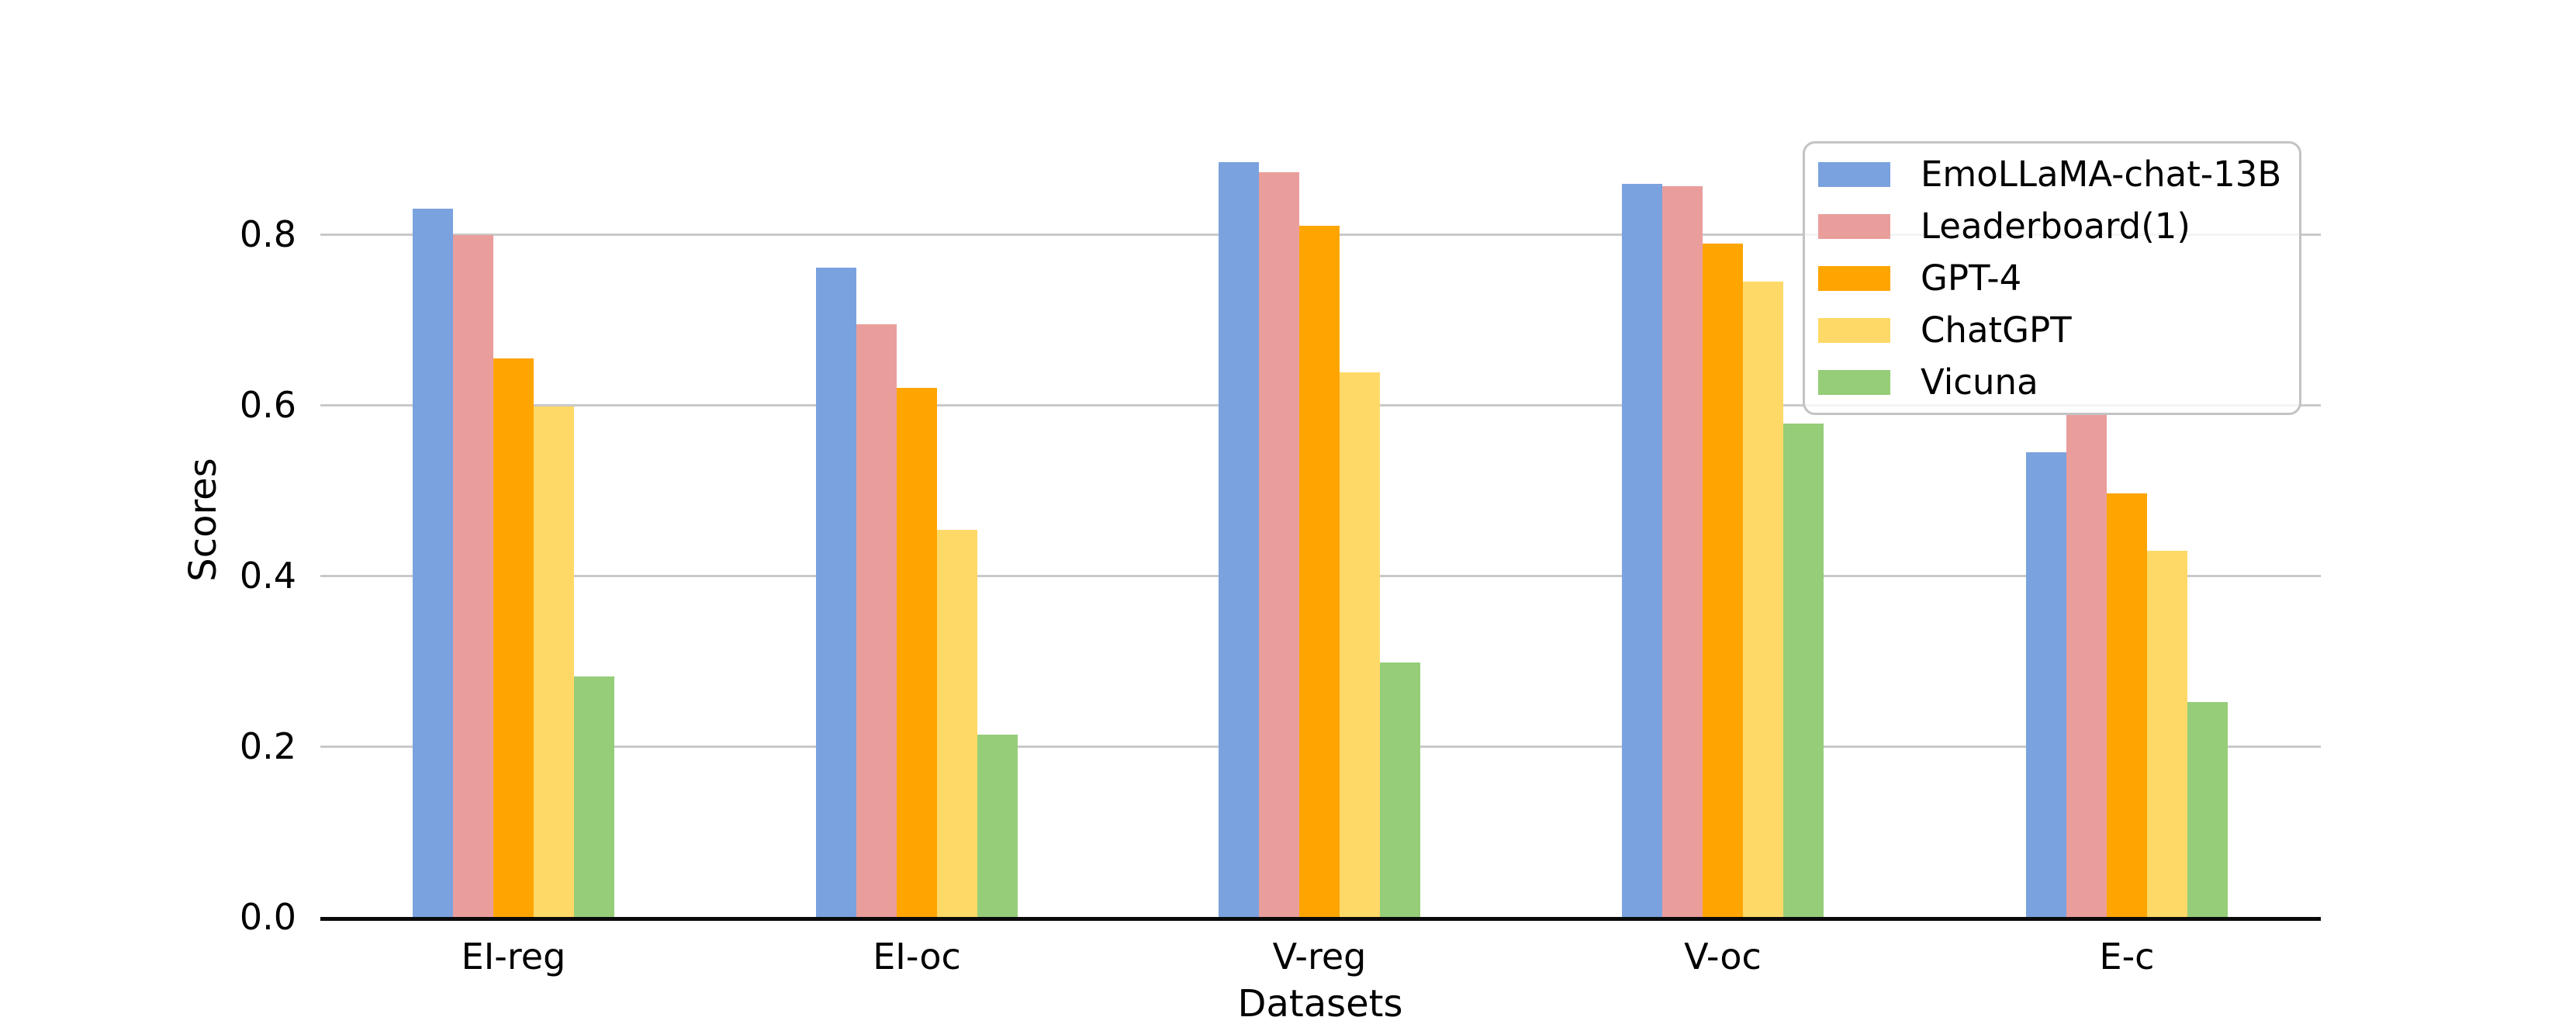 The image size is (2576, 1031). Describe the element at coordinates (1320, 919) in the screenshot. I see `x-axis-line` at that location.